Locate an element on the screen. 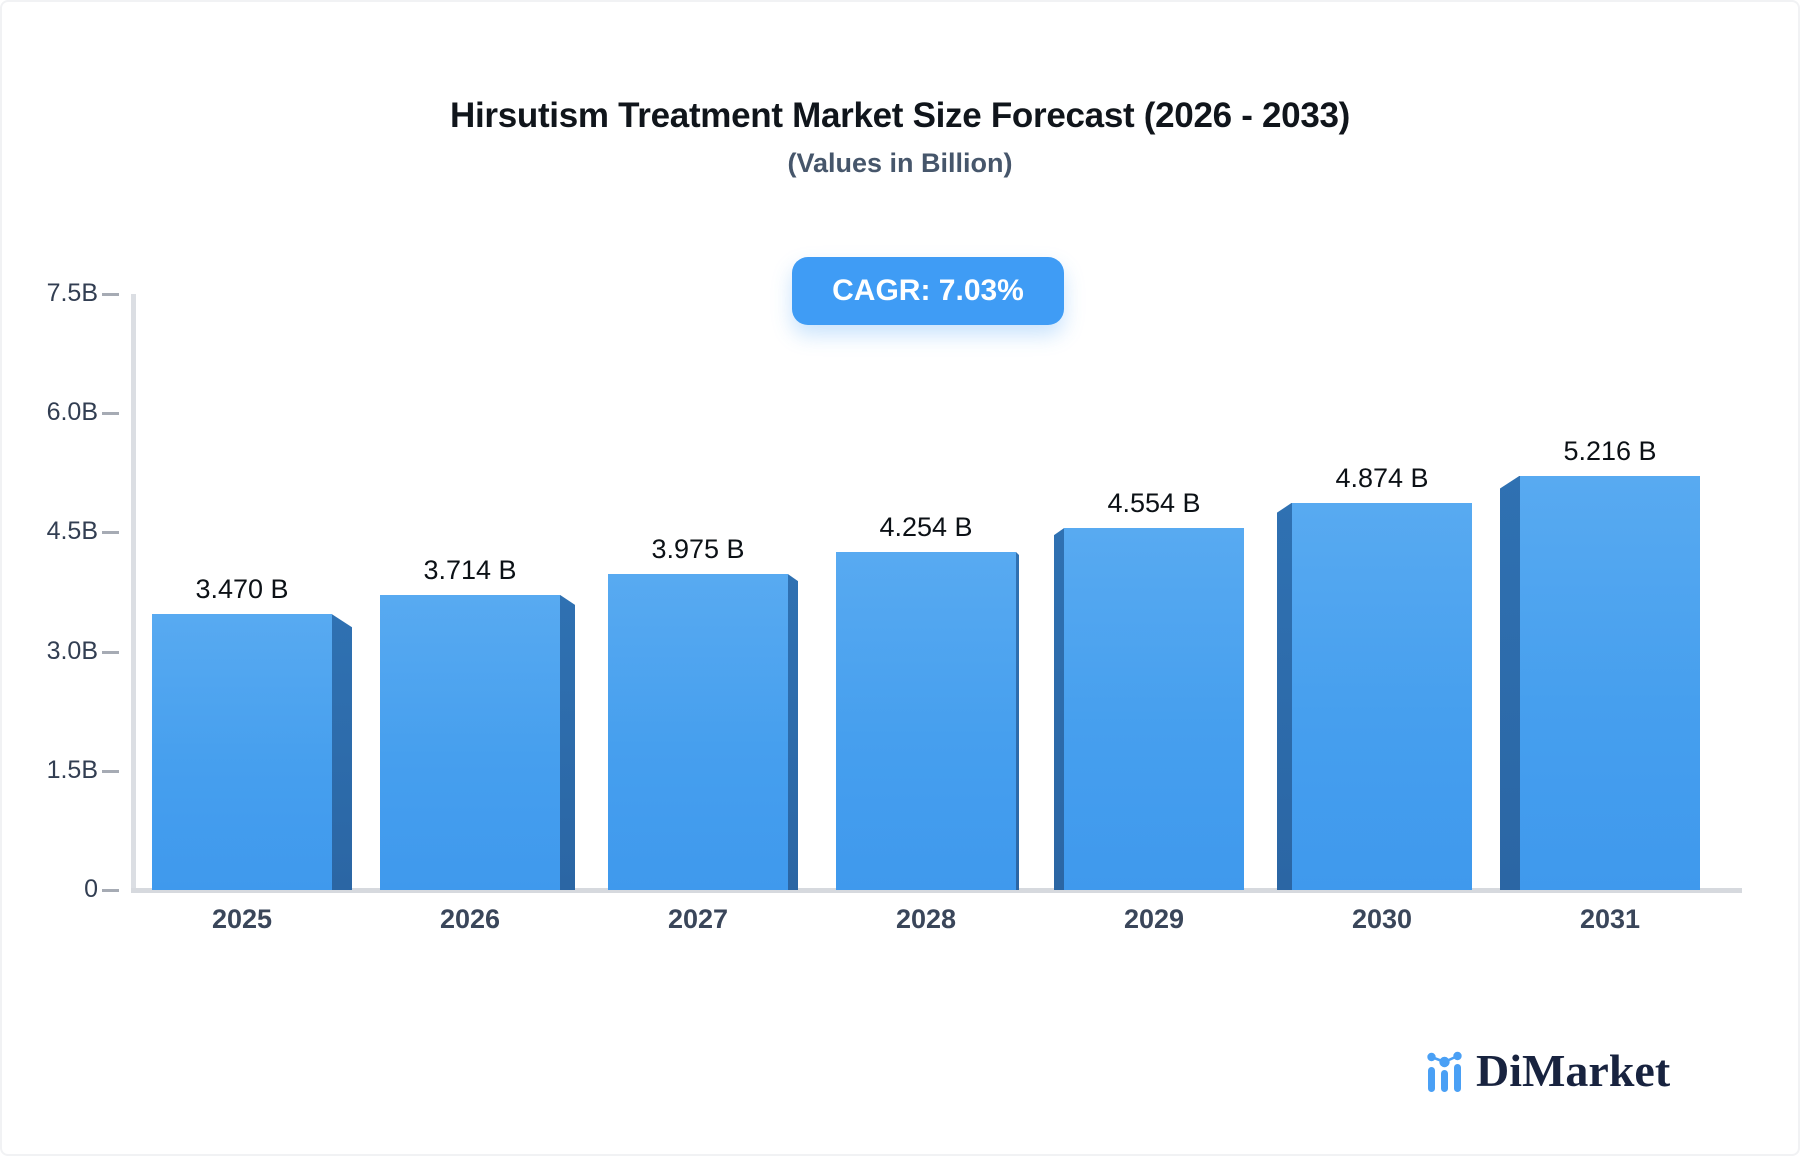 This screenshot has width=1800, height=1156. x-tick-label: 2030 is located at coordinates (1382, 919).